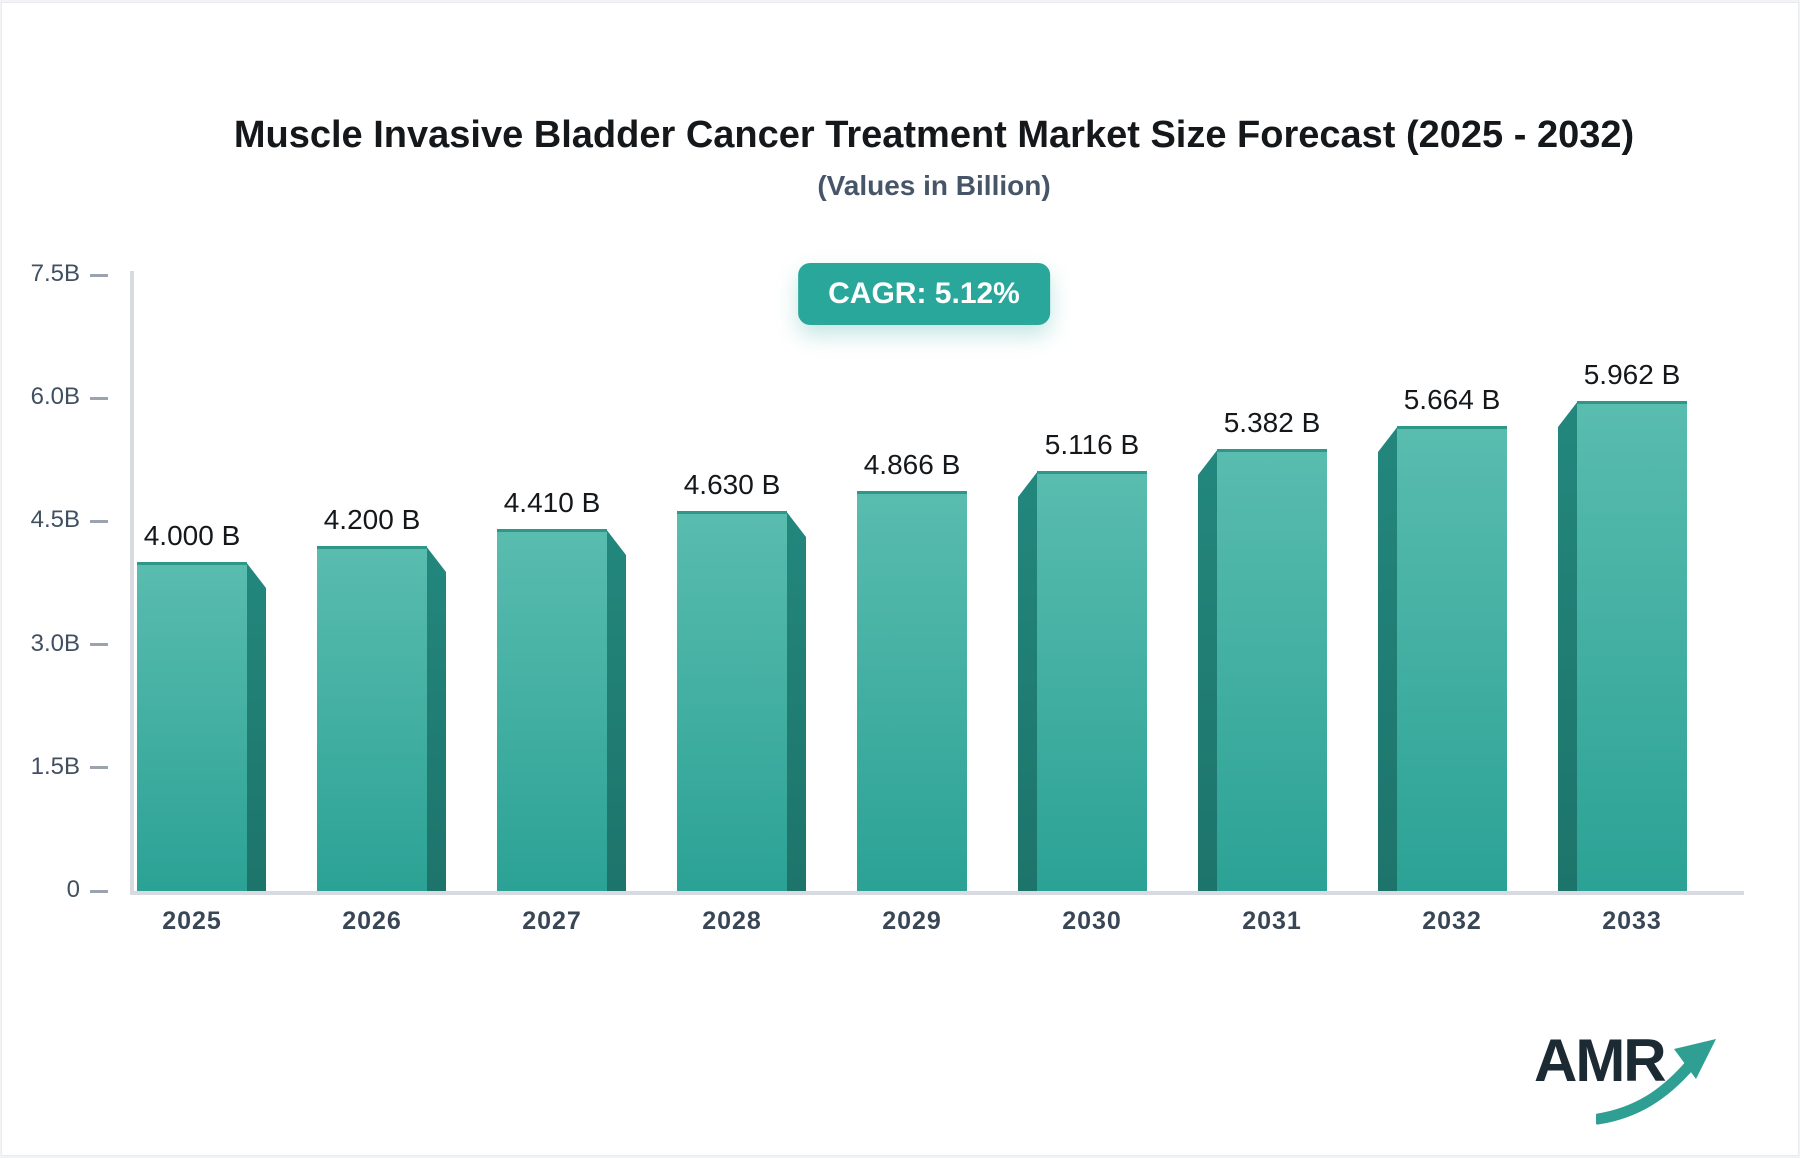  What do you see at coordinates (1452, 658) in the screenshot?
I see `bar-2032` at bounding box center [1452, 658].